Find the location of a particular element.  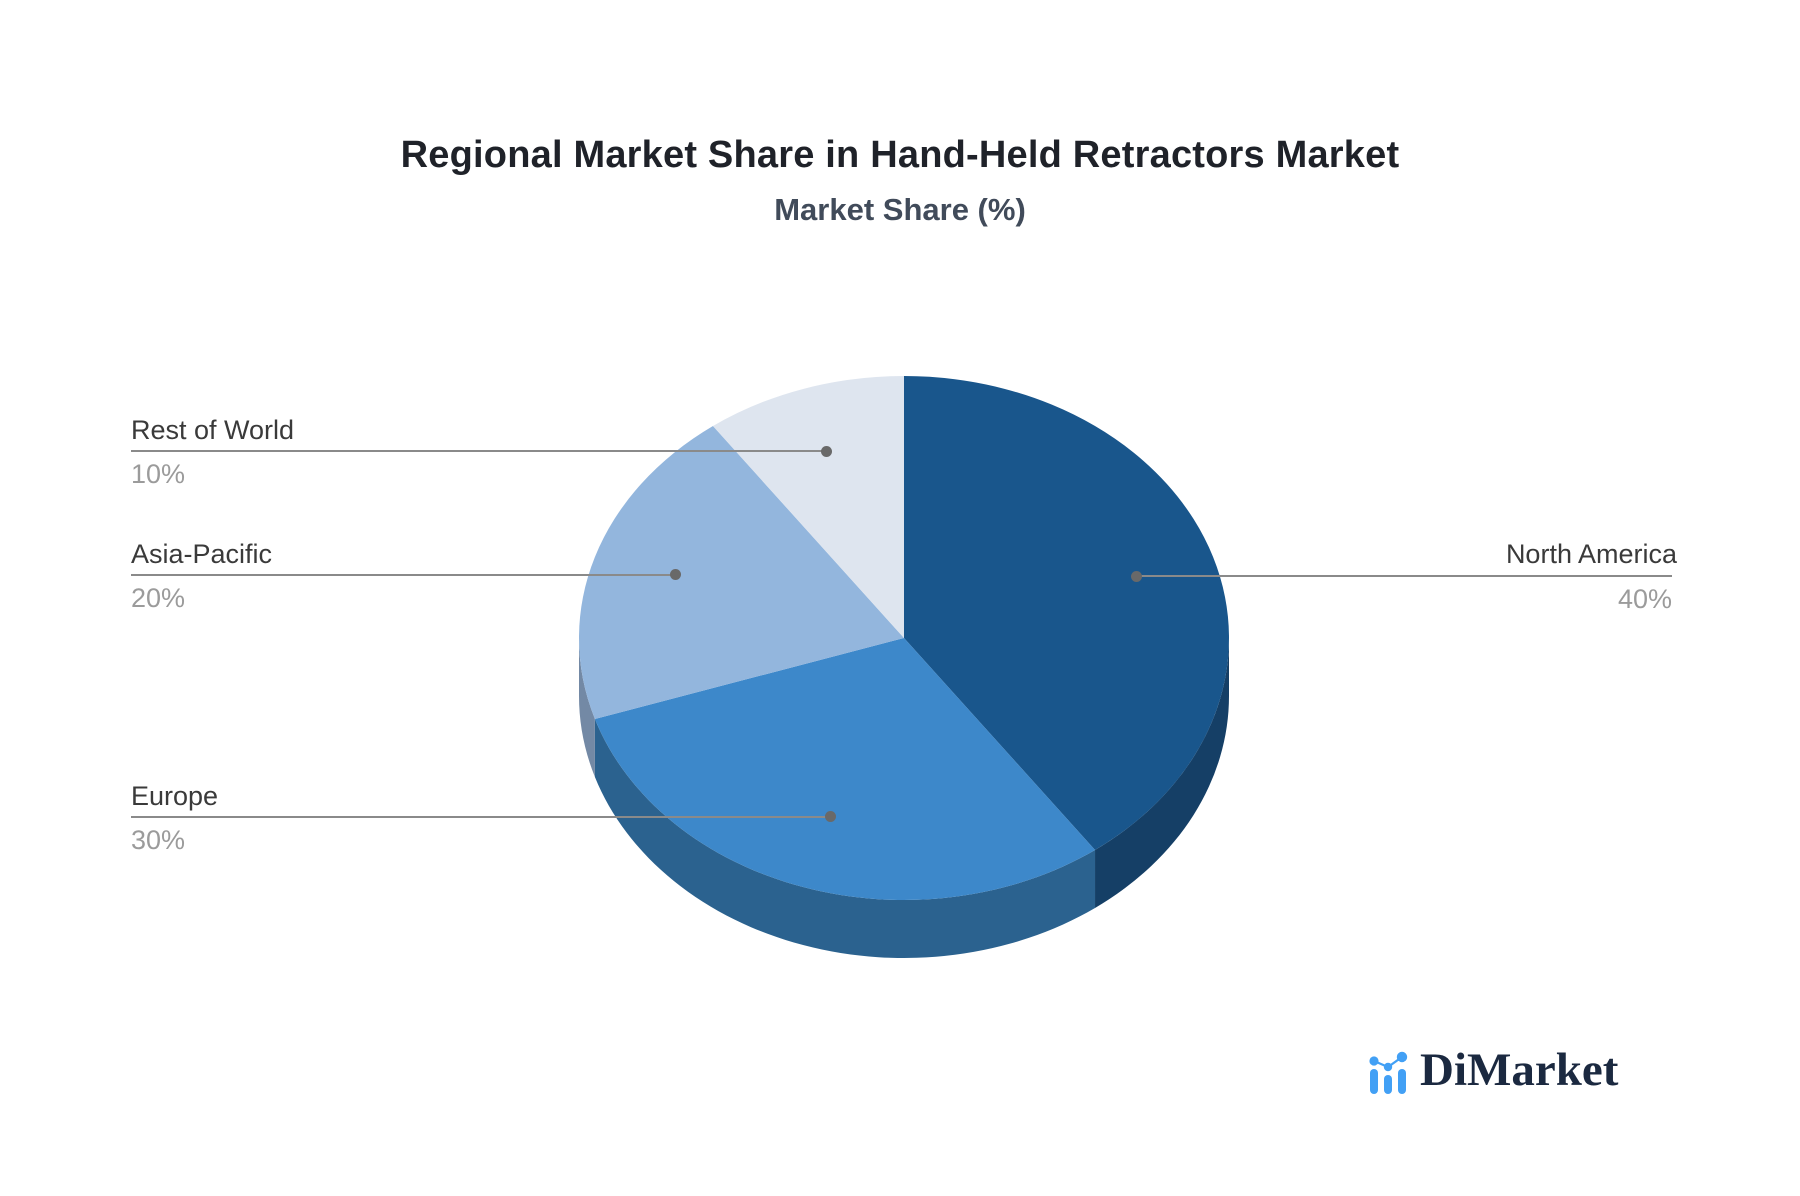

pie-slice-rest-of-world is located at coordinates (808, 507).